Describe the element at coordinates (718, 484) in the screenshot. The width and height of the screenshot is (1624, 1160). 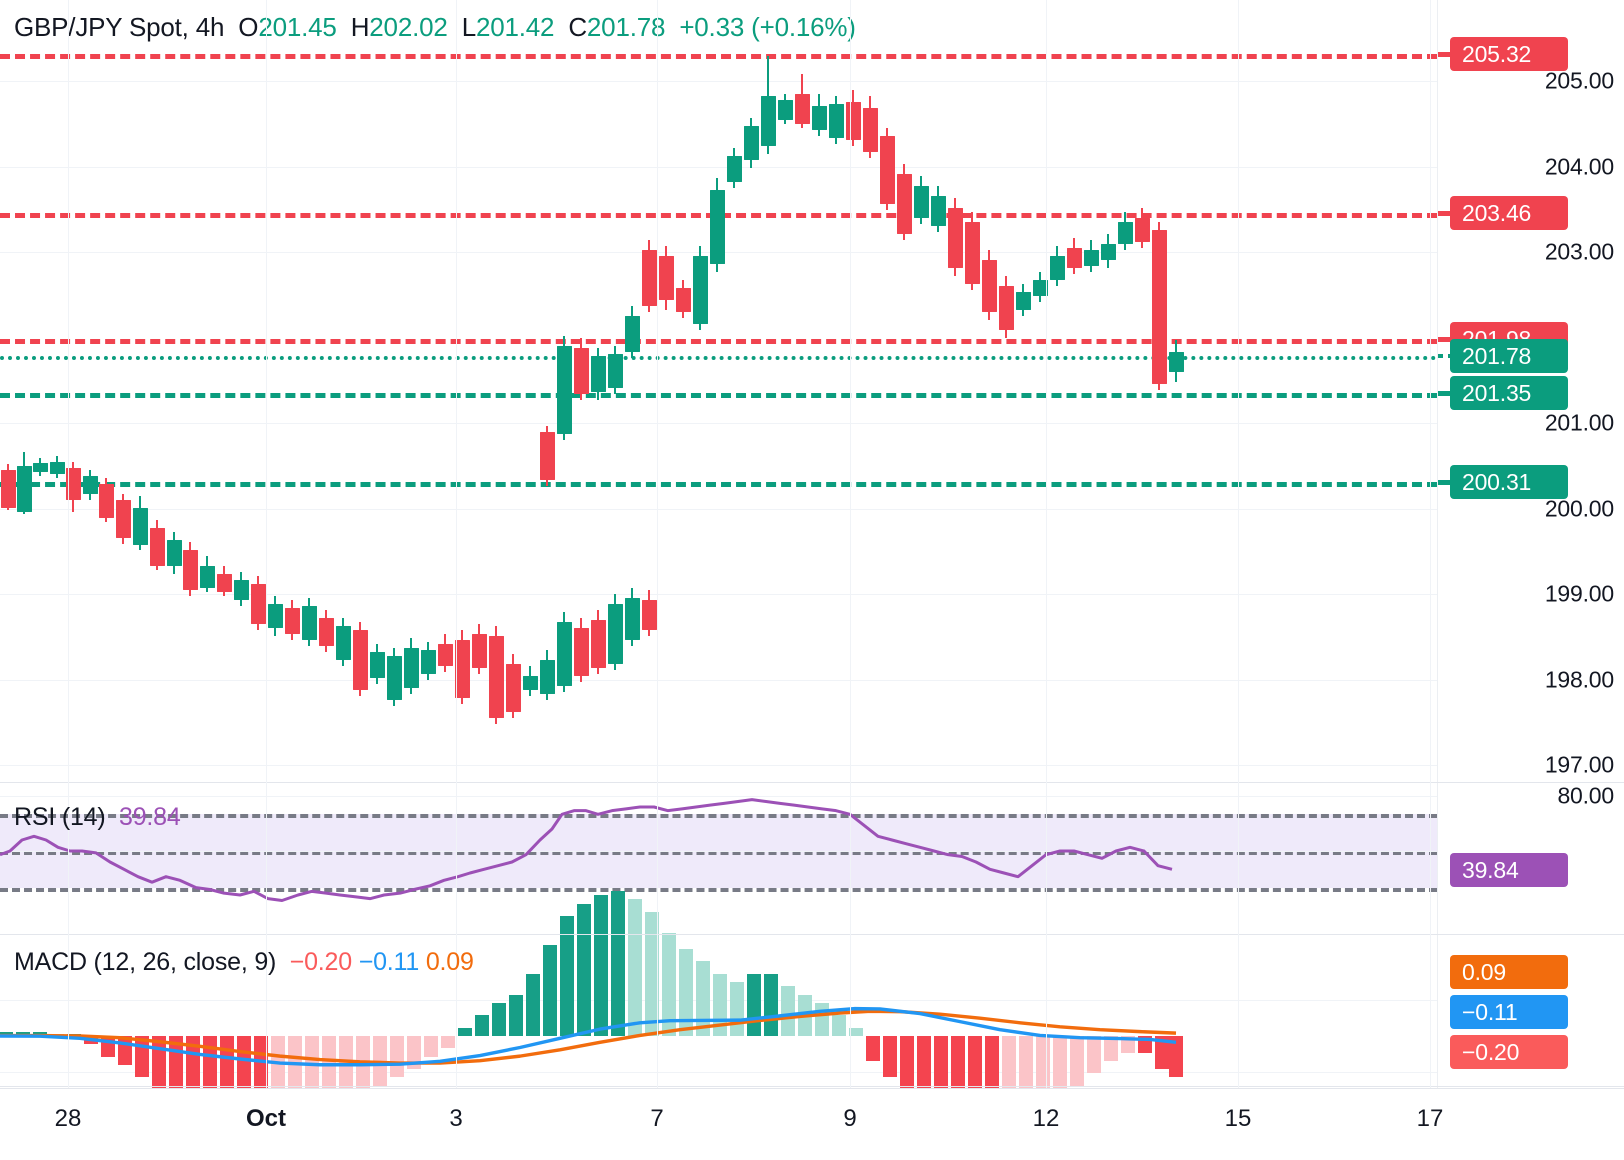
I see `reference-line-200.31` at that location.